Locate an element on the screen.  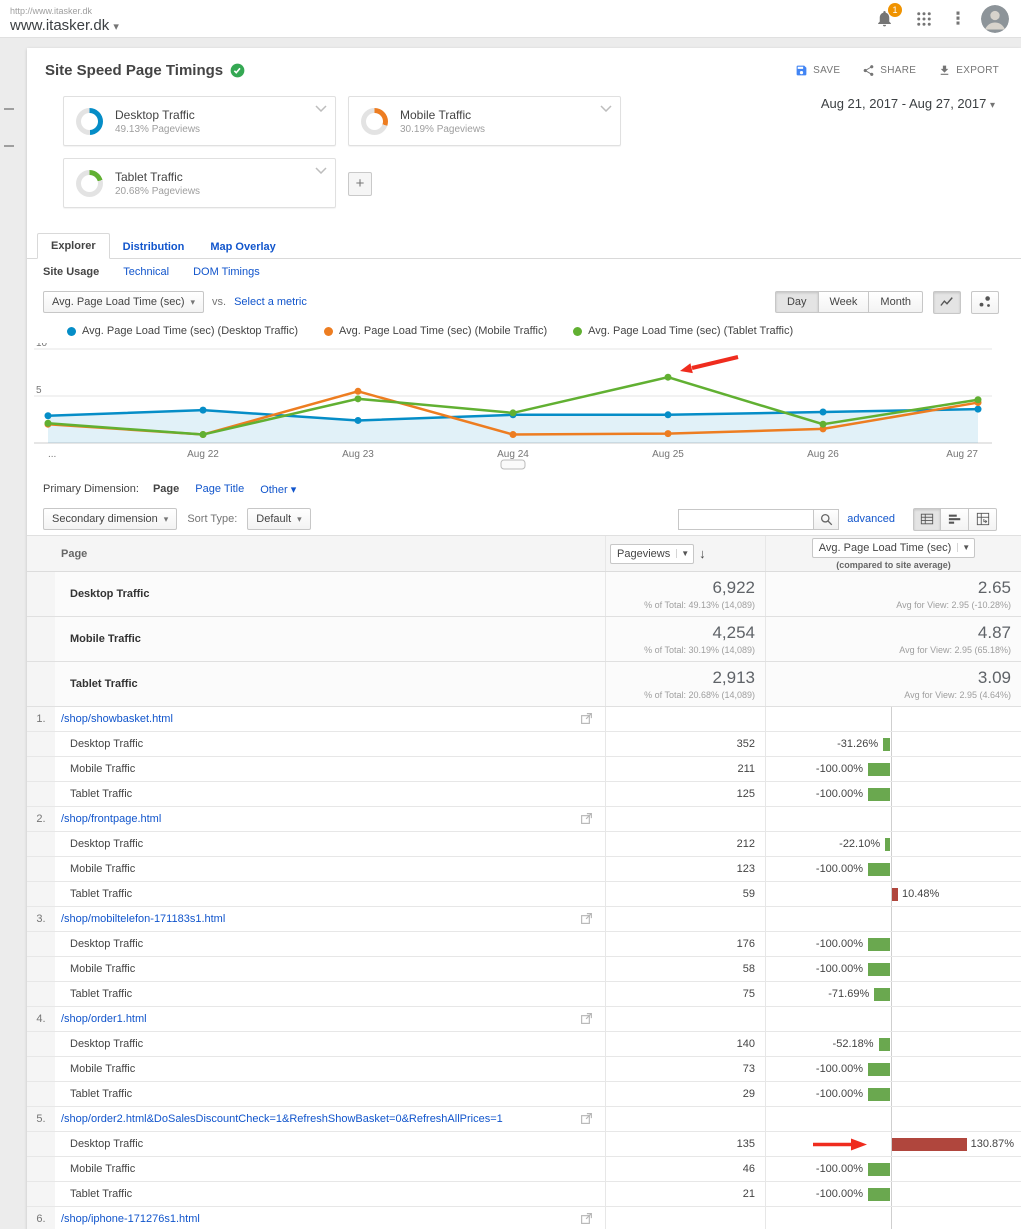
pageviews-value: 125 is located at coordinates (745, 794).